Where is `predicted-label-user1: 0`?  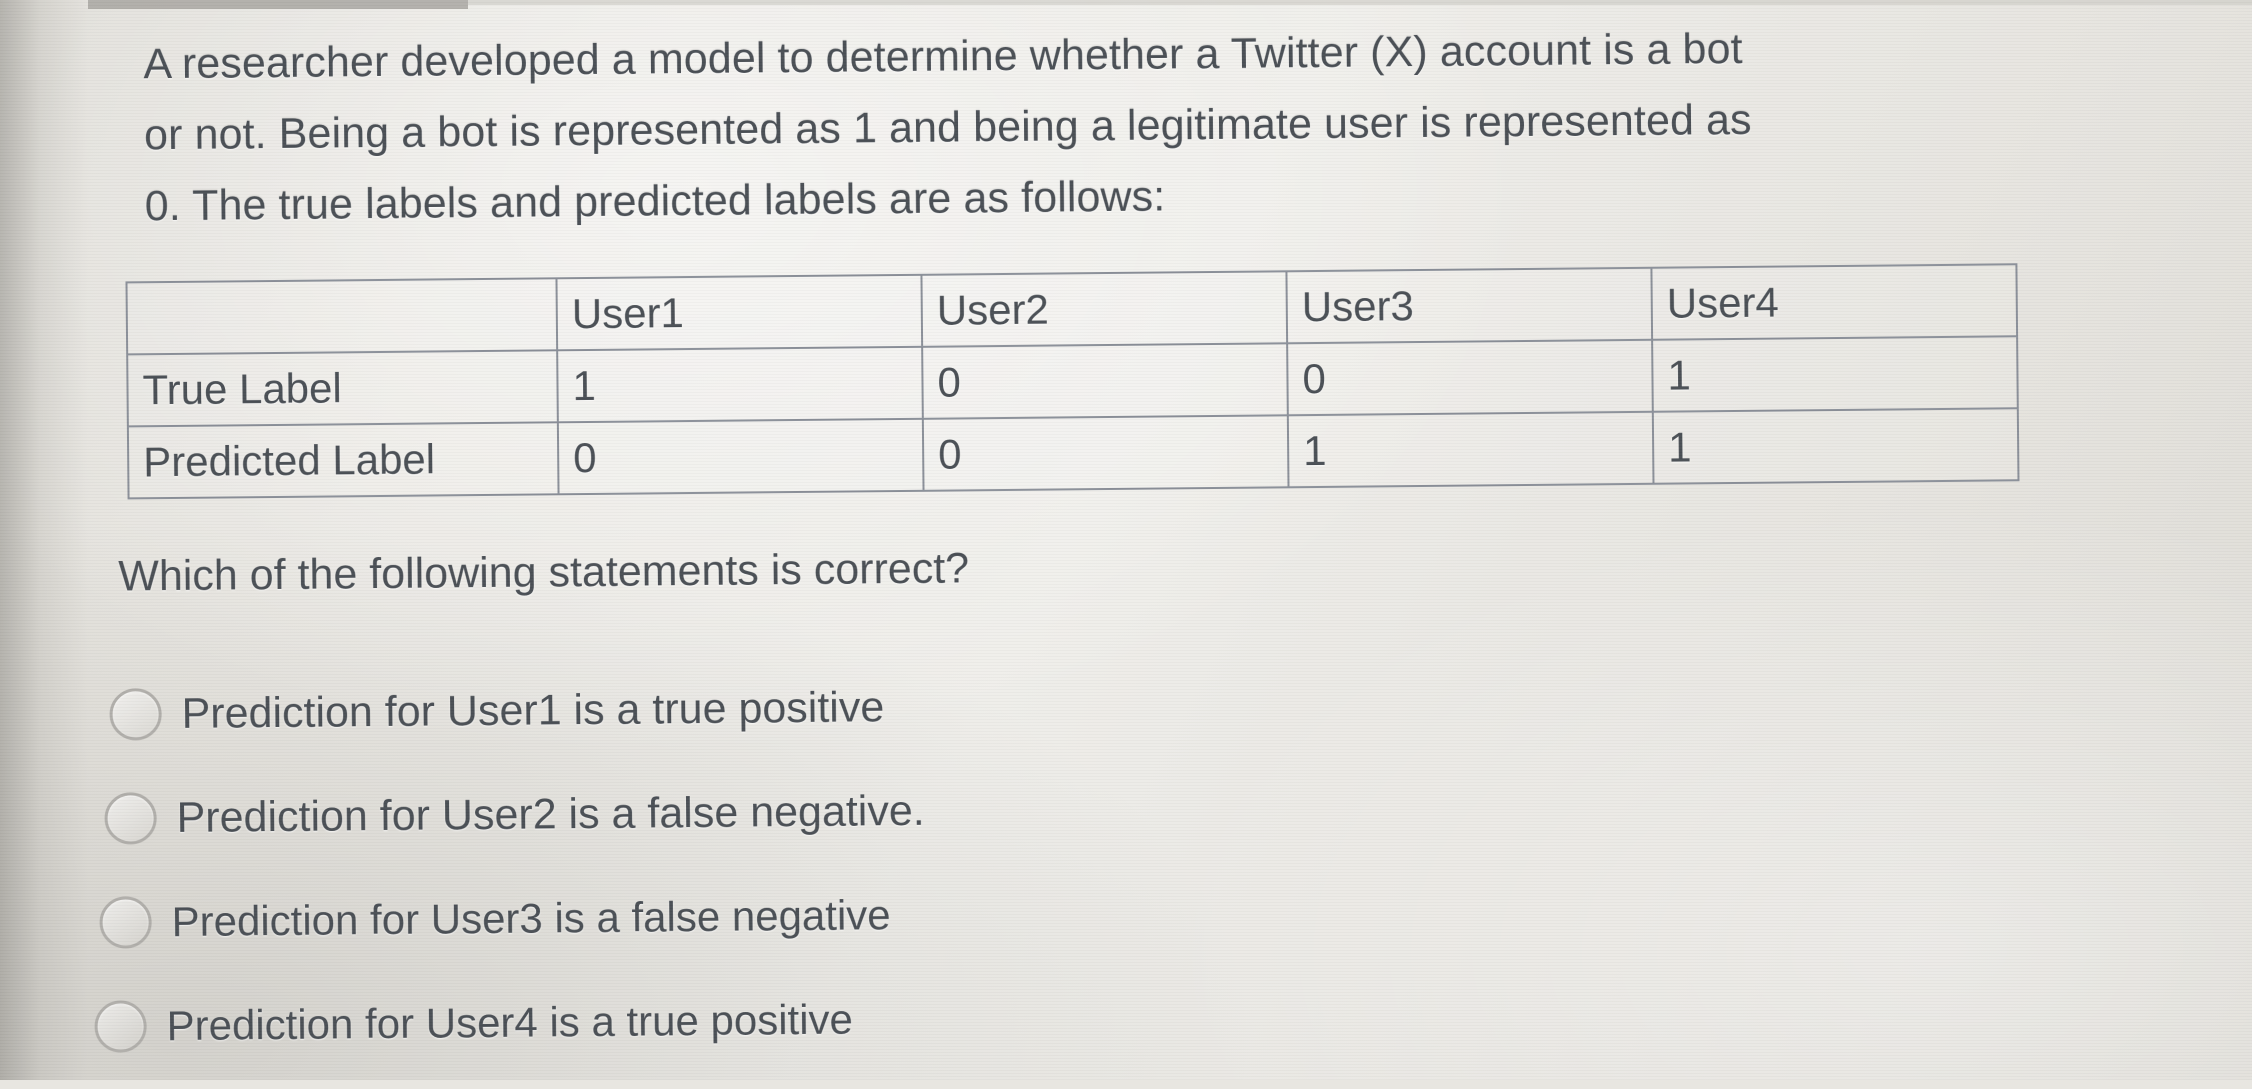
predicted-label-user1: 0 is located at coordinates (740, 456).